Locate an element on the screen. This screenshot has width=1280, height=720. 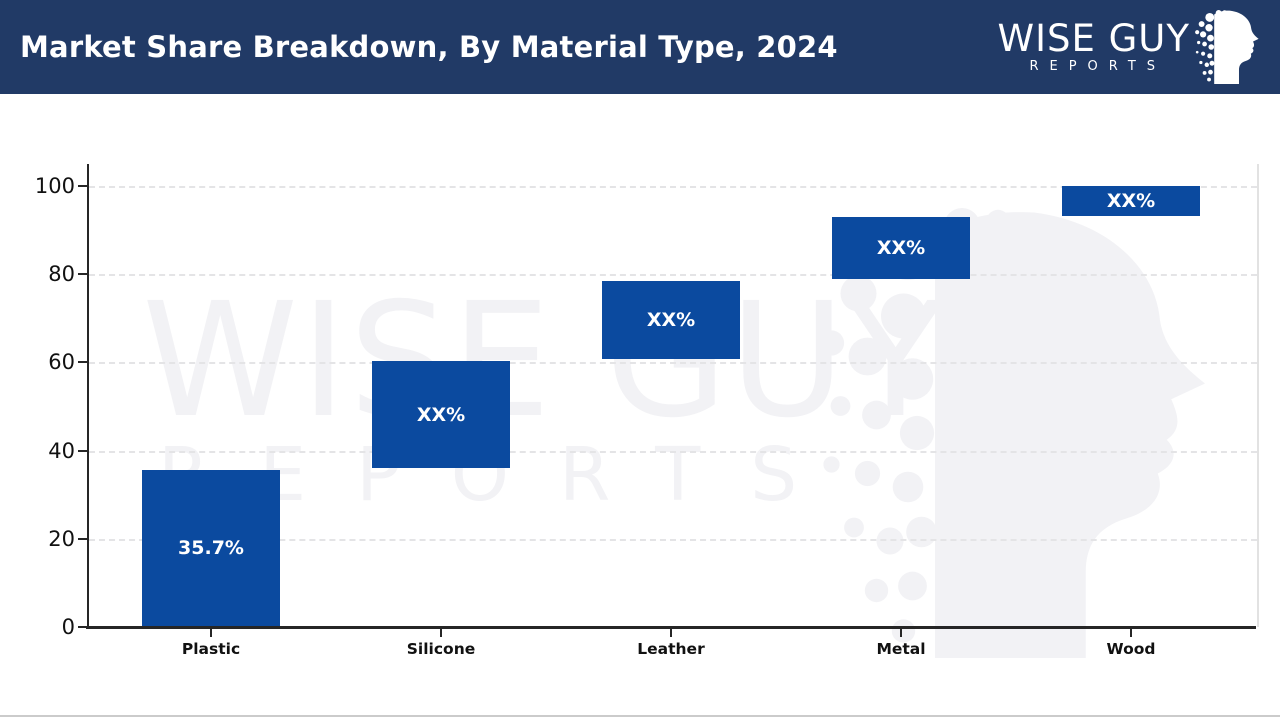
bar-value-label-silicone: XX% is located at coordinates (441, 414).